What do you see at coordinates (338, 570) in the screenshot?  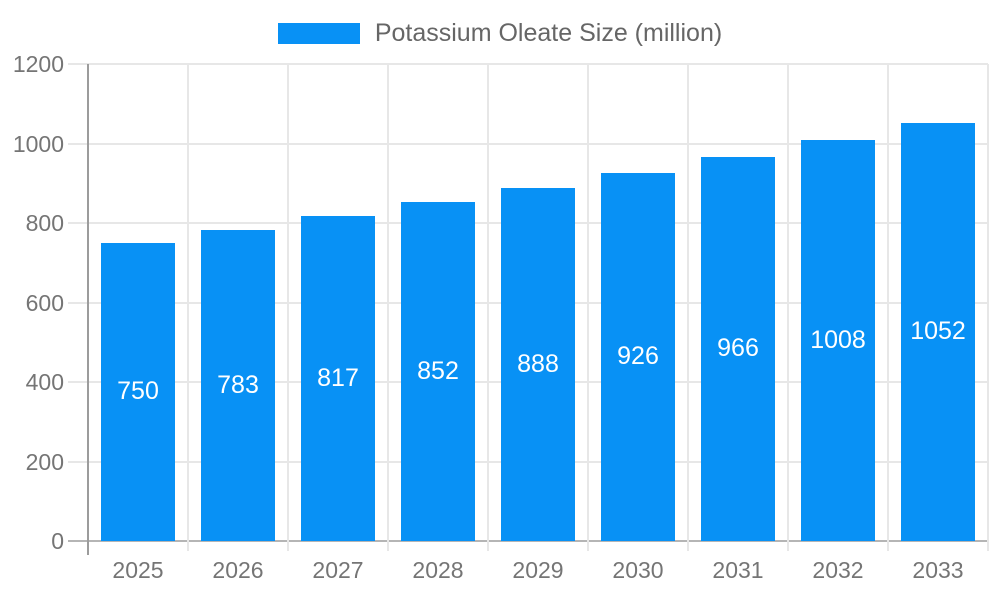 I see `x-axis-tick-label: 2027` at bounding box center [338, 570].